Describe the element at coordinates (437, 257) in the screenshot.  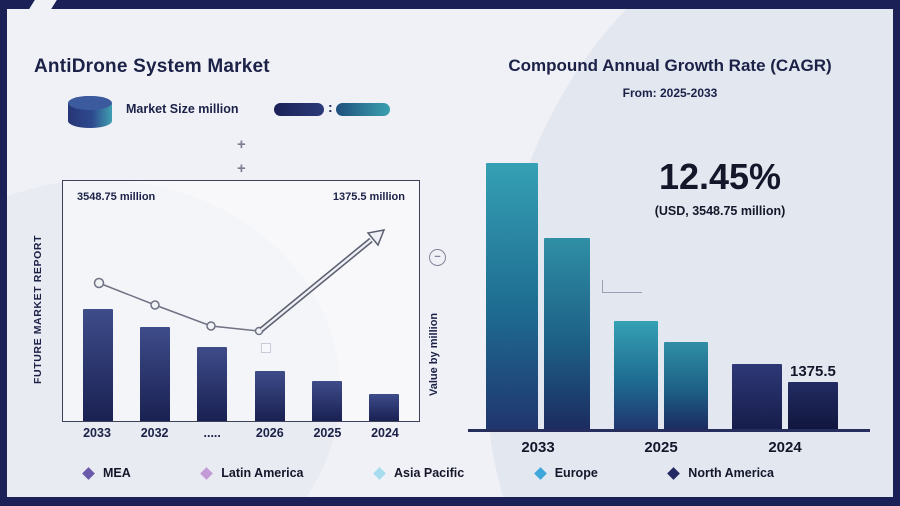
I see `minus-circle-icon: −` at that location.